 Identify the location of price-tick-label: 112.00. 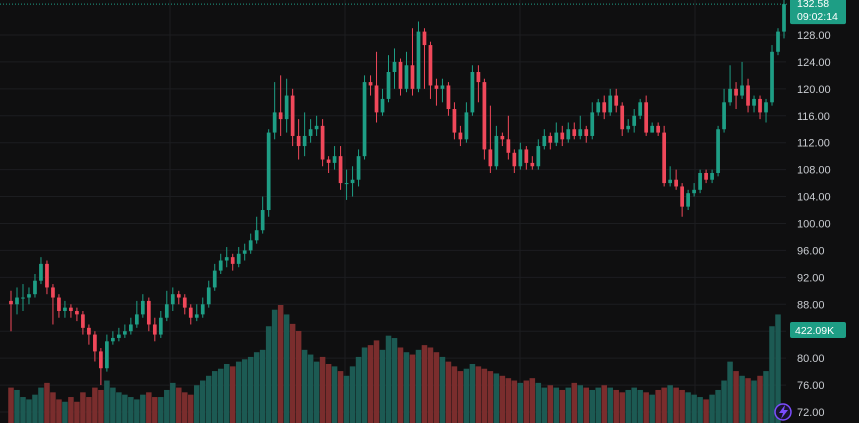
(813, 144).